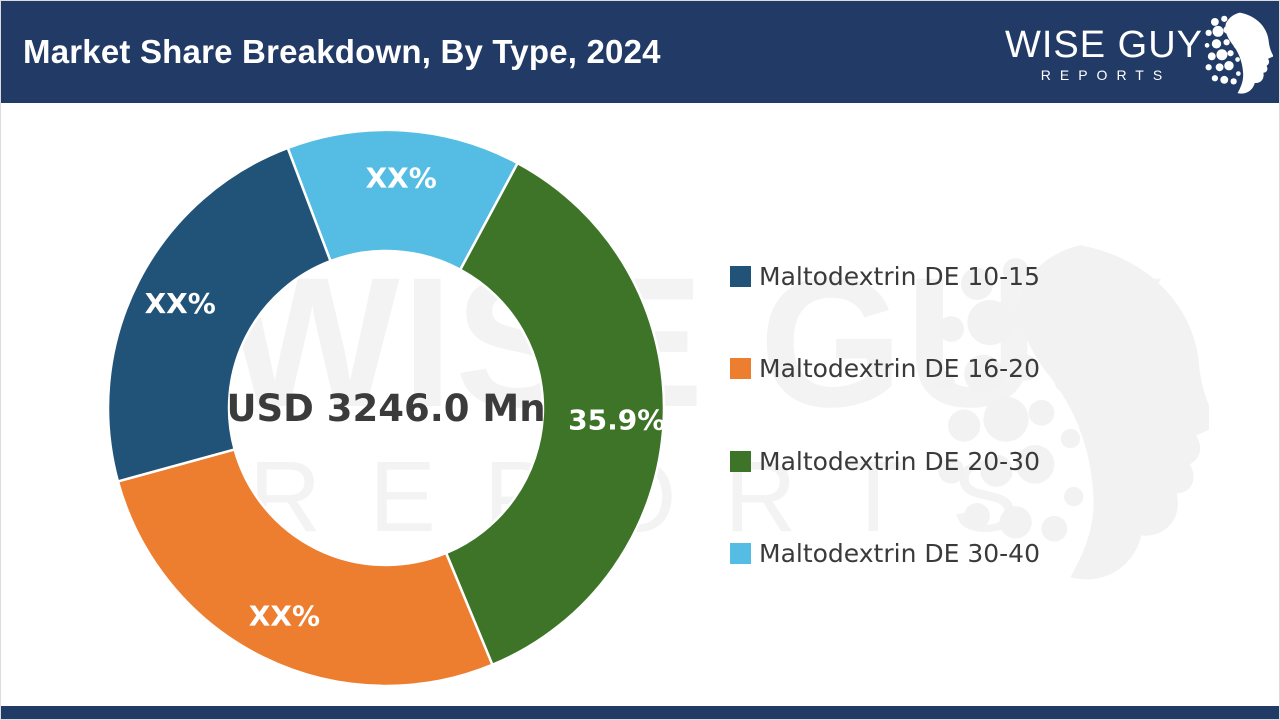  I want to click on donut-center-value: USD 3246.0 Mn, so click(385, 408).